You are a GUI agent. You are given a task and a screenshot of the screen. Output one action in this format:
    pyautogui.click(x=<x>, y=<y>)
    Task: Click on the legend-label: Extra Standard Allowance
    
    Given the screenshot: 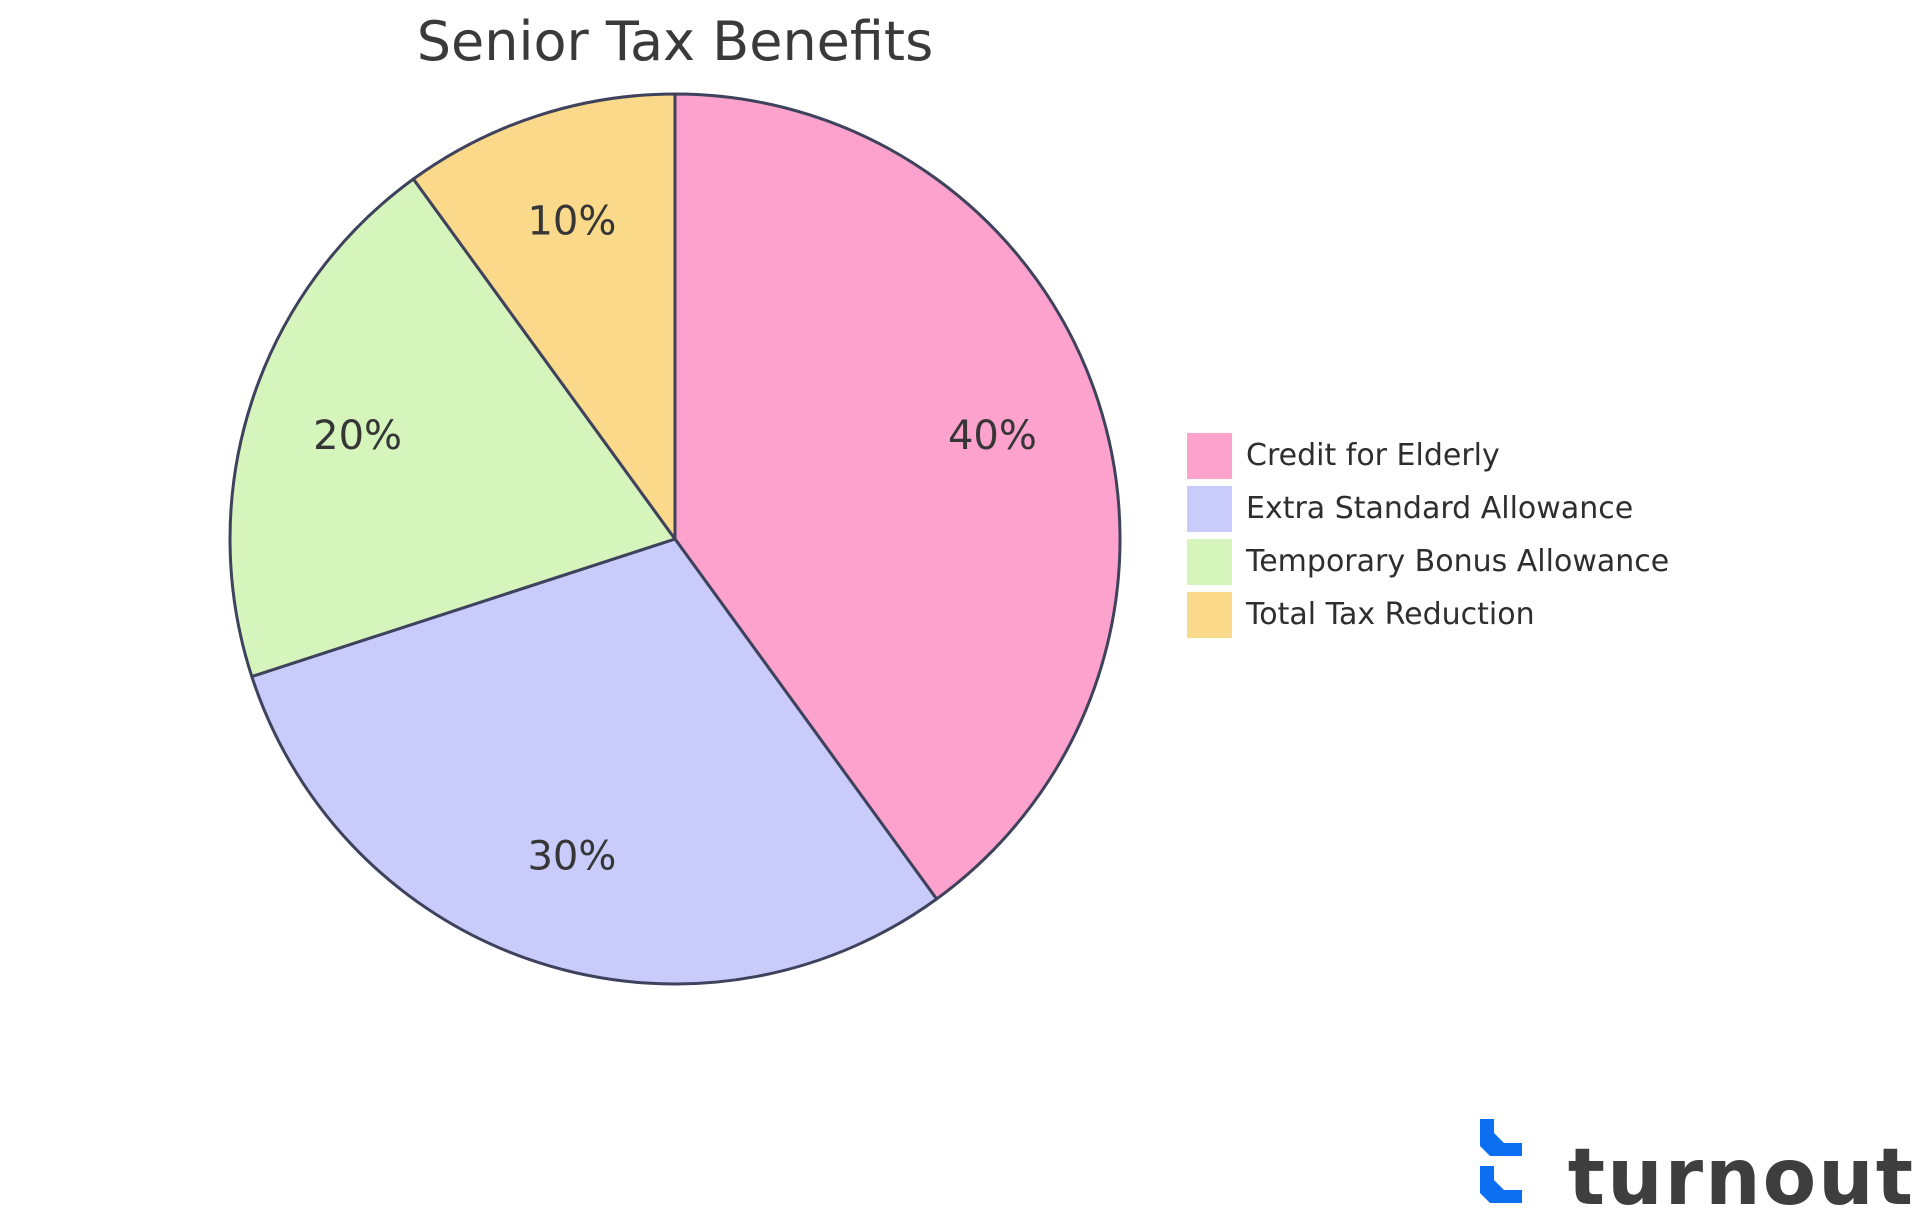 What is the action you would take?
    pyautogui.click(x=1440, y=508)
    